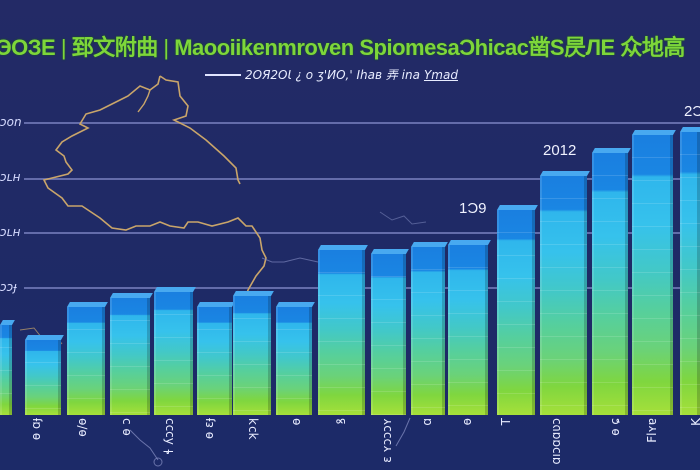  I want to click on x-tick-label: ꝸ, so click(341, 421).